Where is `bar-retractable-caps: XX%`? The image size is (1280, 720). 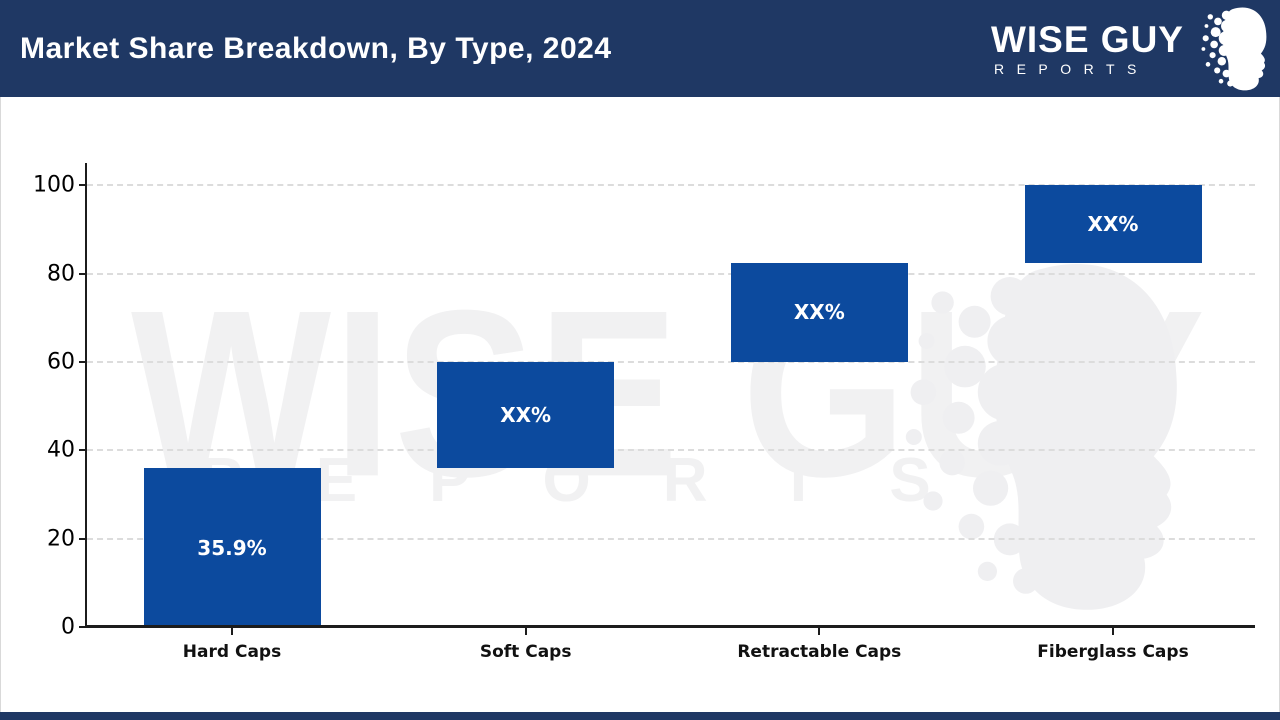
bar-retractable-caps: XX% is located at coordinates (819, 312).